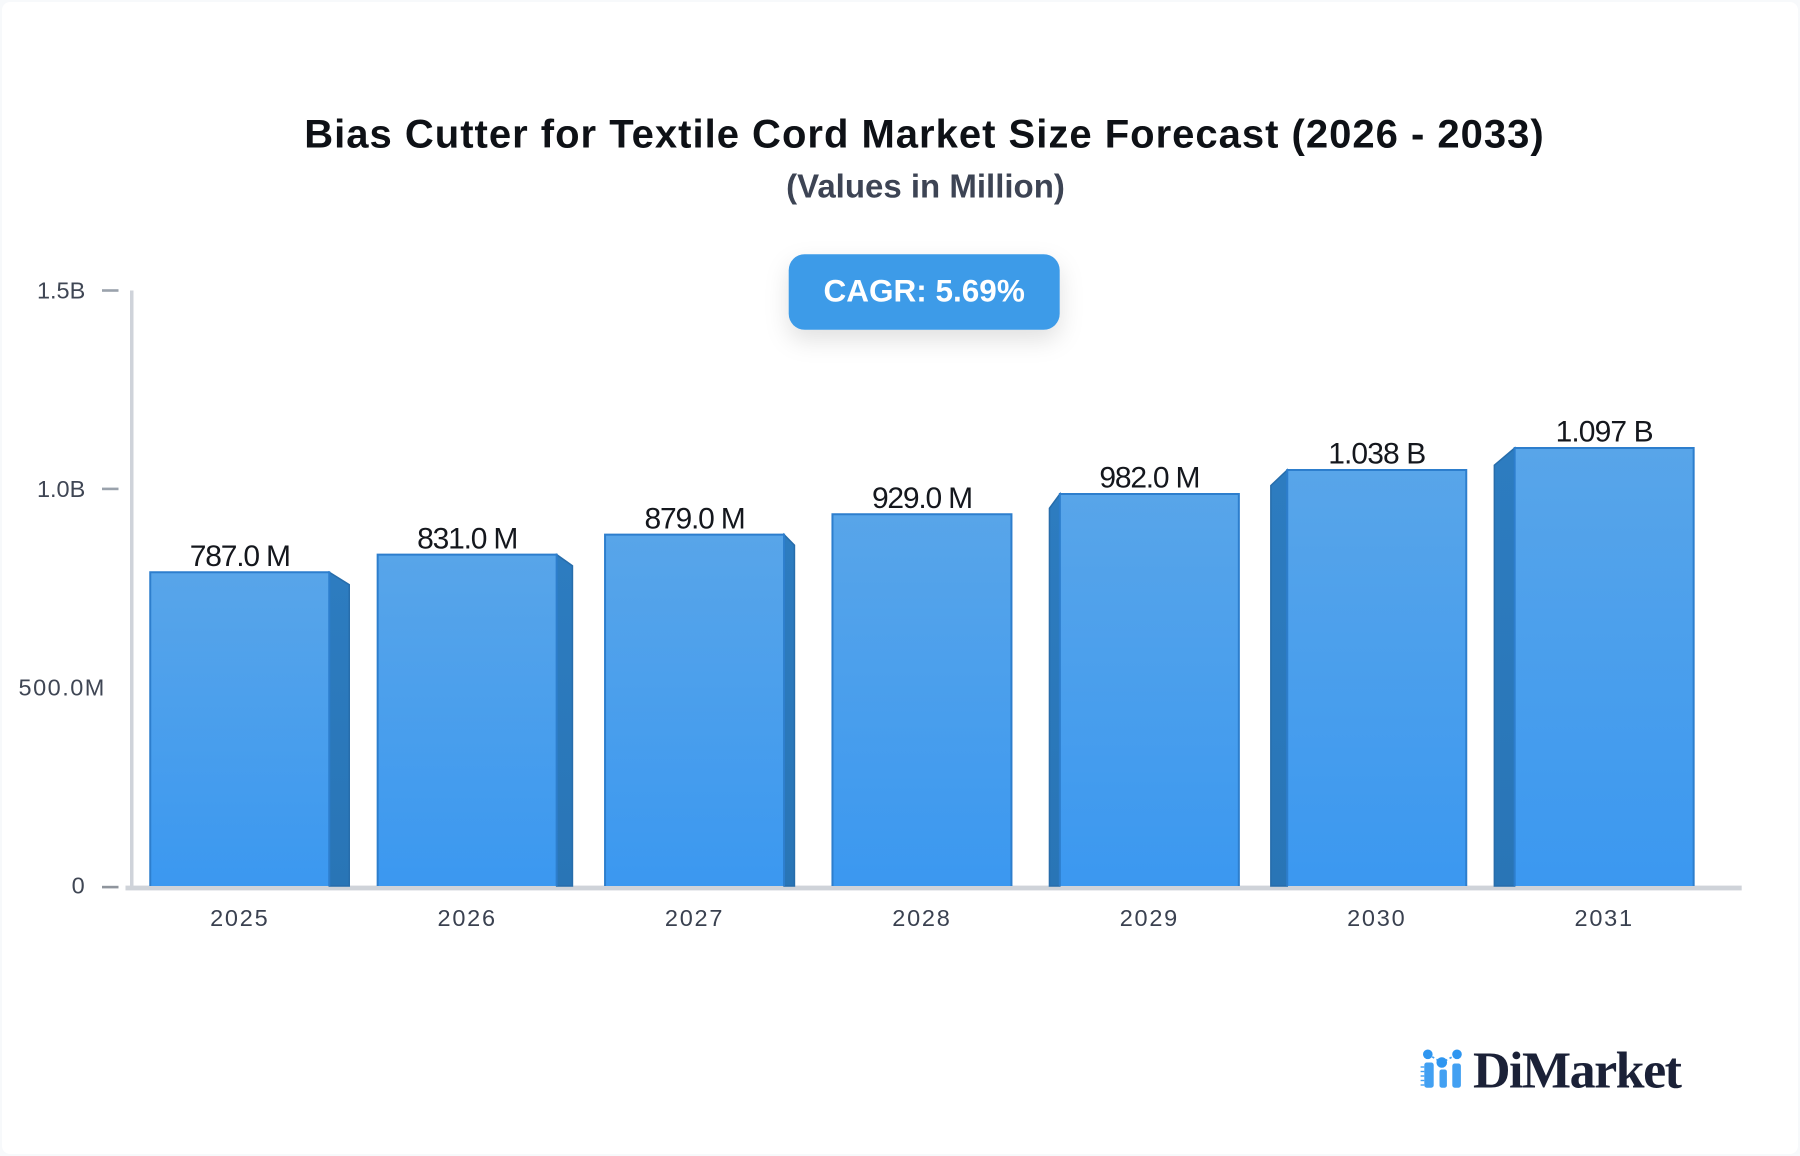 The height and width of the screenshot is (1156, 1800). What do you see at coordinates (467, 918) in the screenshot?
I see `svg-text: 2026` at bounding box center [467, 918].